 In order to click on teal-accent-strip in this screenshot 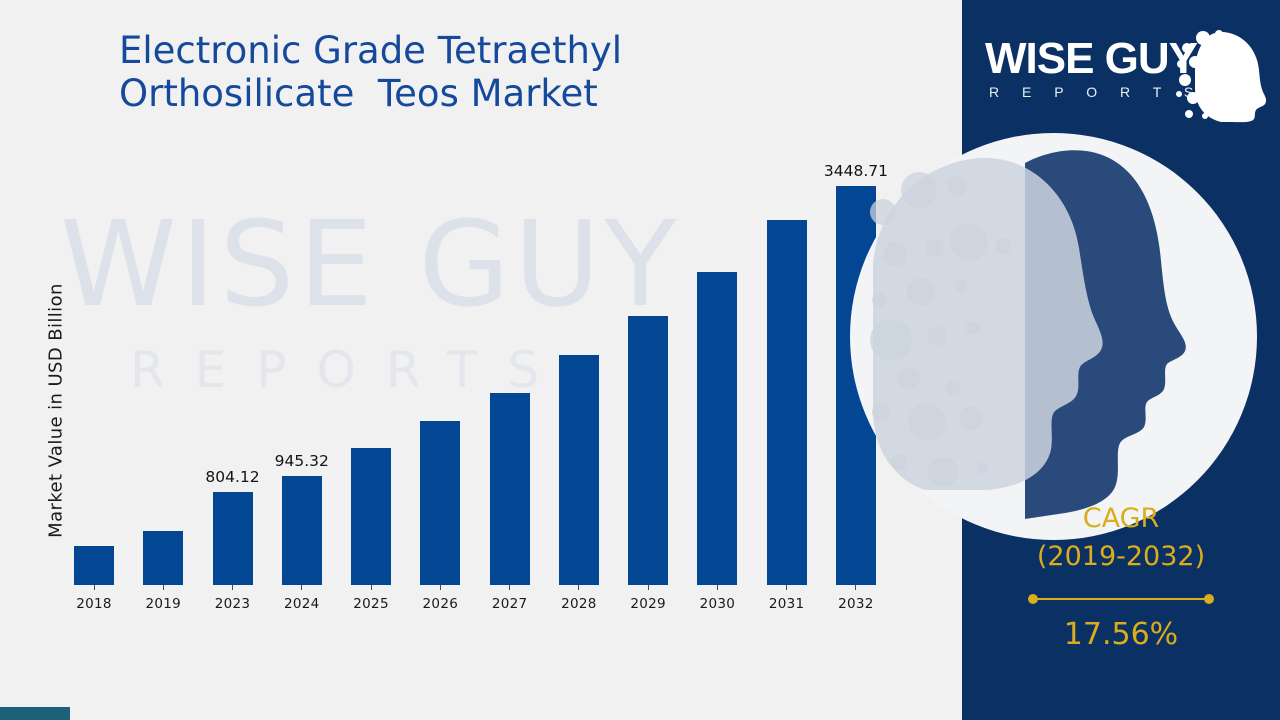, I will do `click(35, 713)`.